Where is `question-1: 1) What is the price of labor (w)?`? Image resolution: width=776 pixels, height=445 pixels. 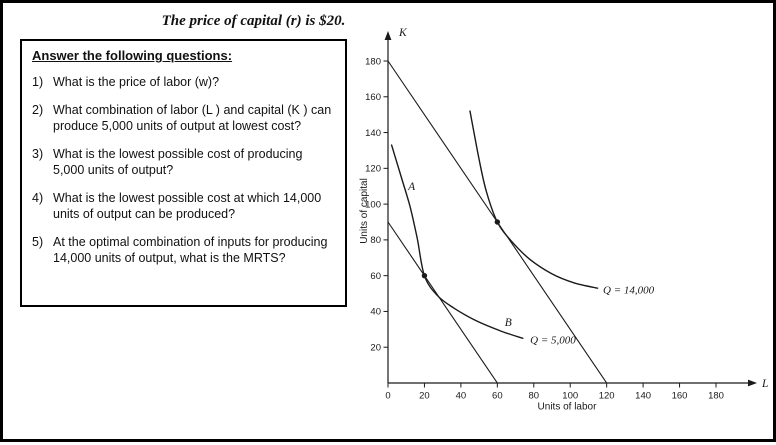
question-1: 1) What is the price of labor (w)? is located at coordinates (183, 82).